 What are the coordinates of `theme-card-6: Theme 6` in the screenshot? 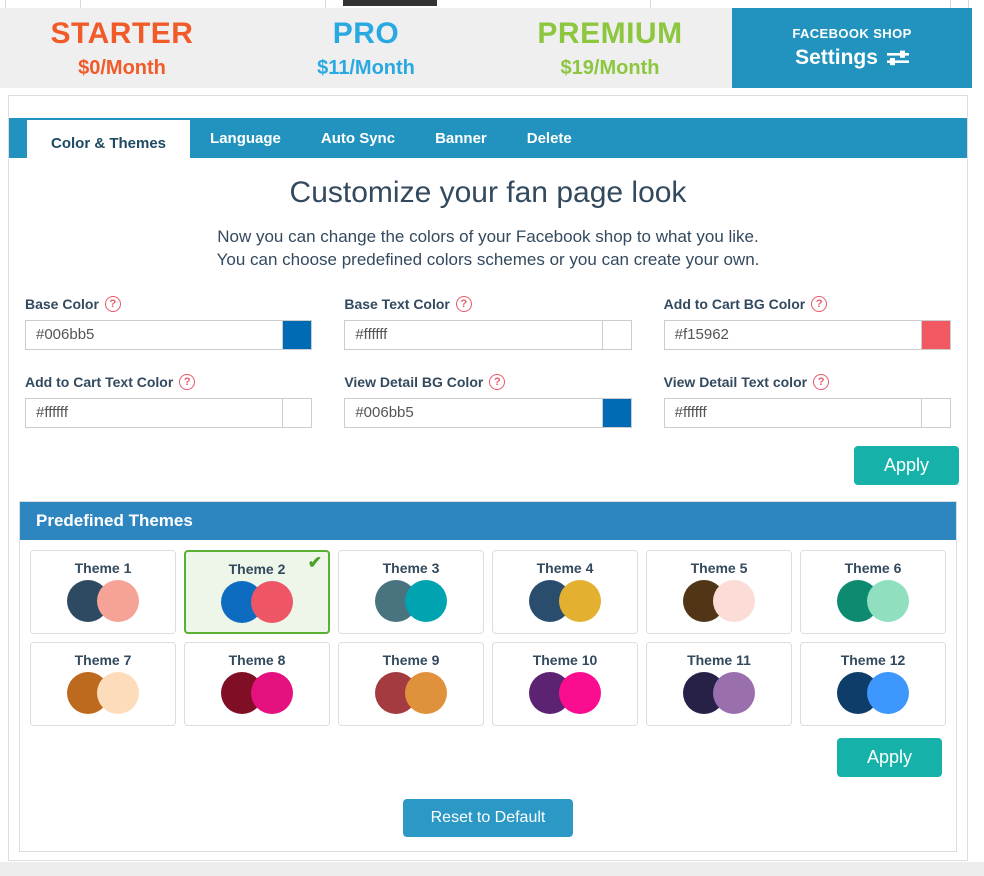 It's located at (873, 591).